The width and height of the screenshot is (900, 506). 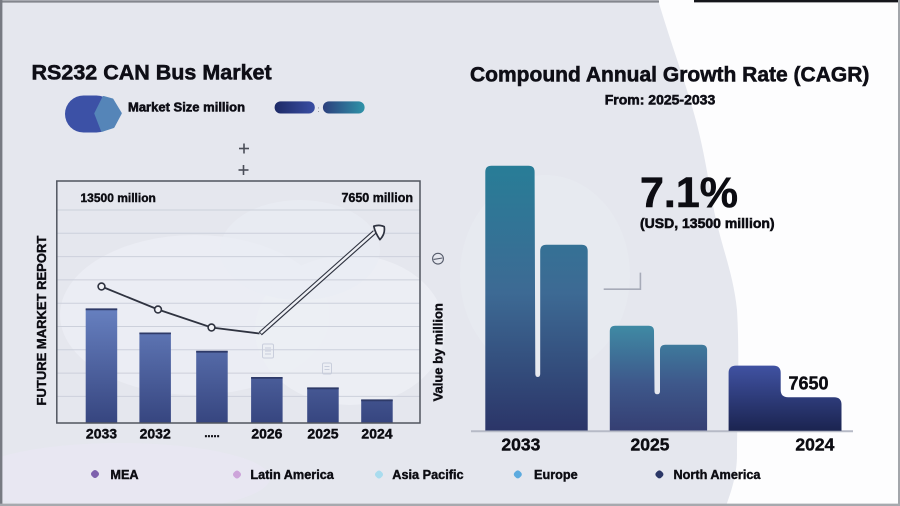 What do you see at coordinates (41, 321) in the screenshot?
I see `svg-text: FUTURE MARKET REPORT` at bounding box center [41, 321].